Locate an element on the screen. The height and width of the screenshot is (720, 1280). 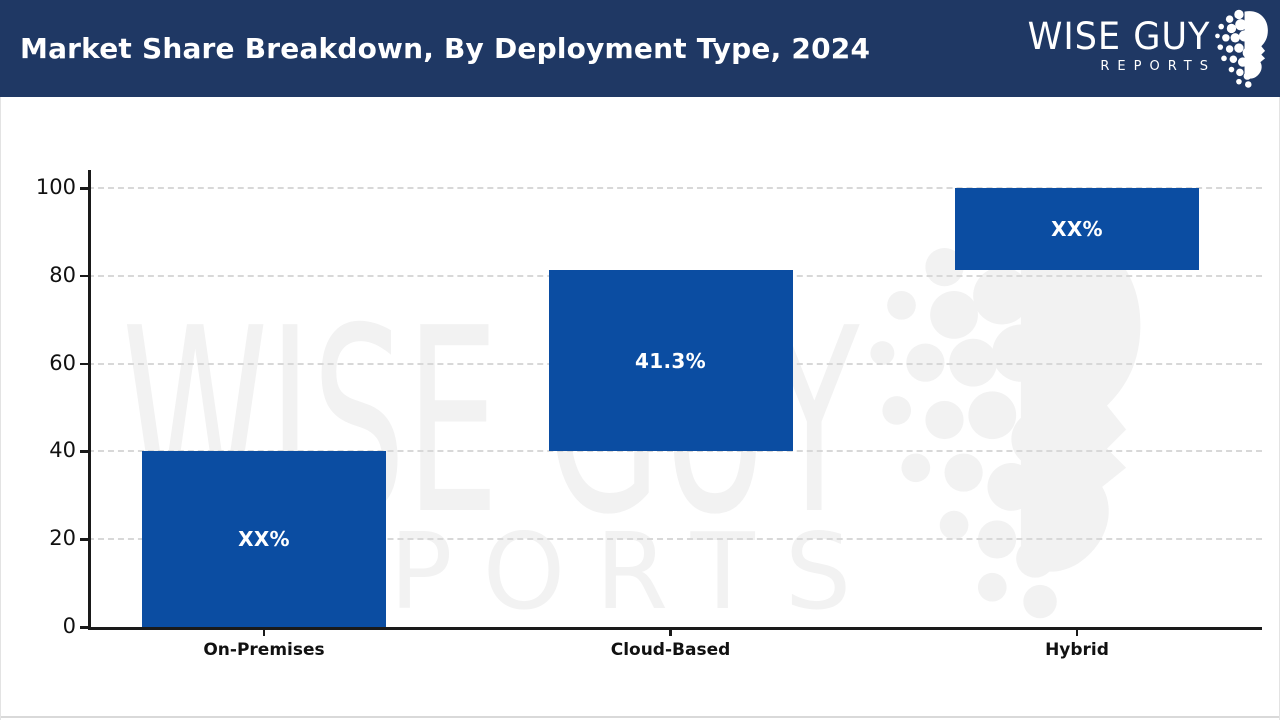
wiseguy-face-icon is located at coordinates (1238, 49).